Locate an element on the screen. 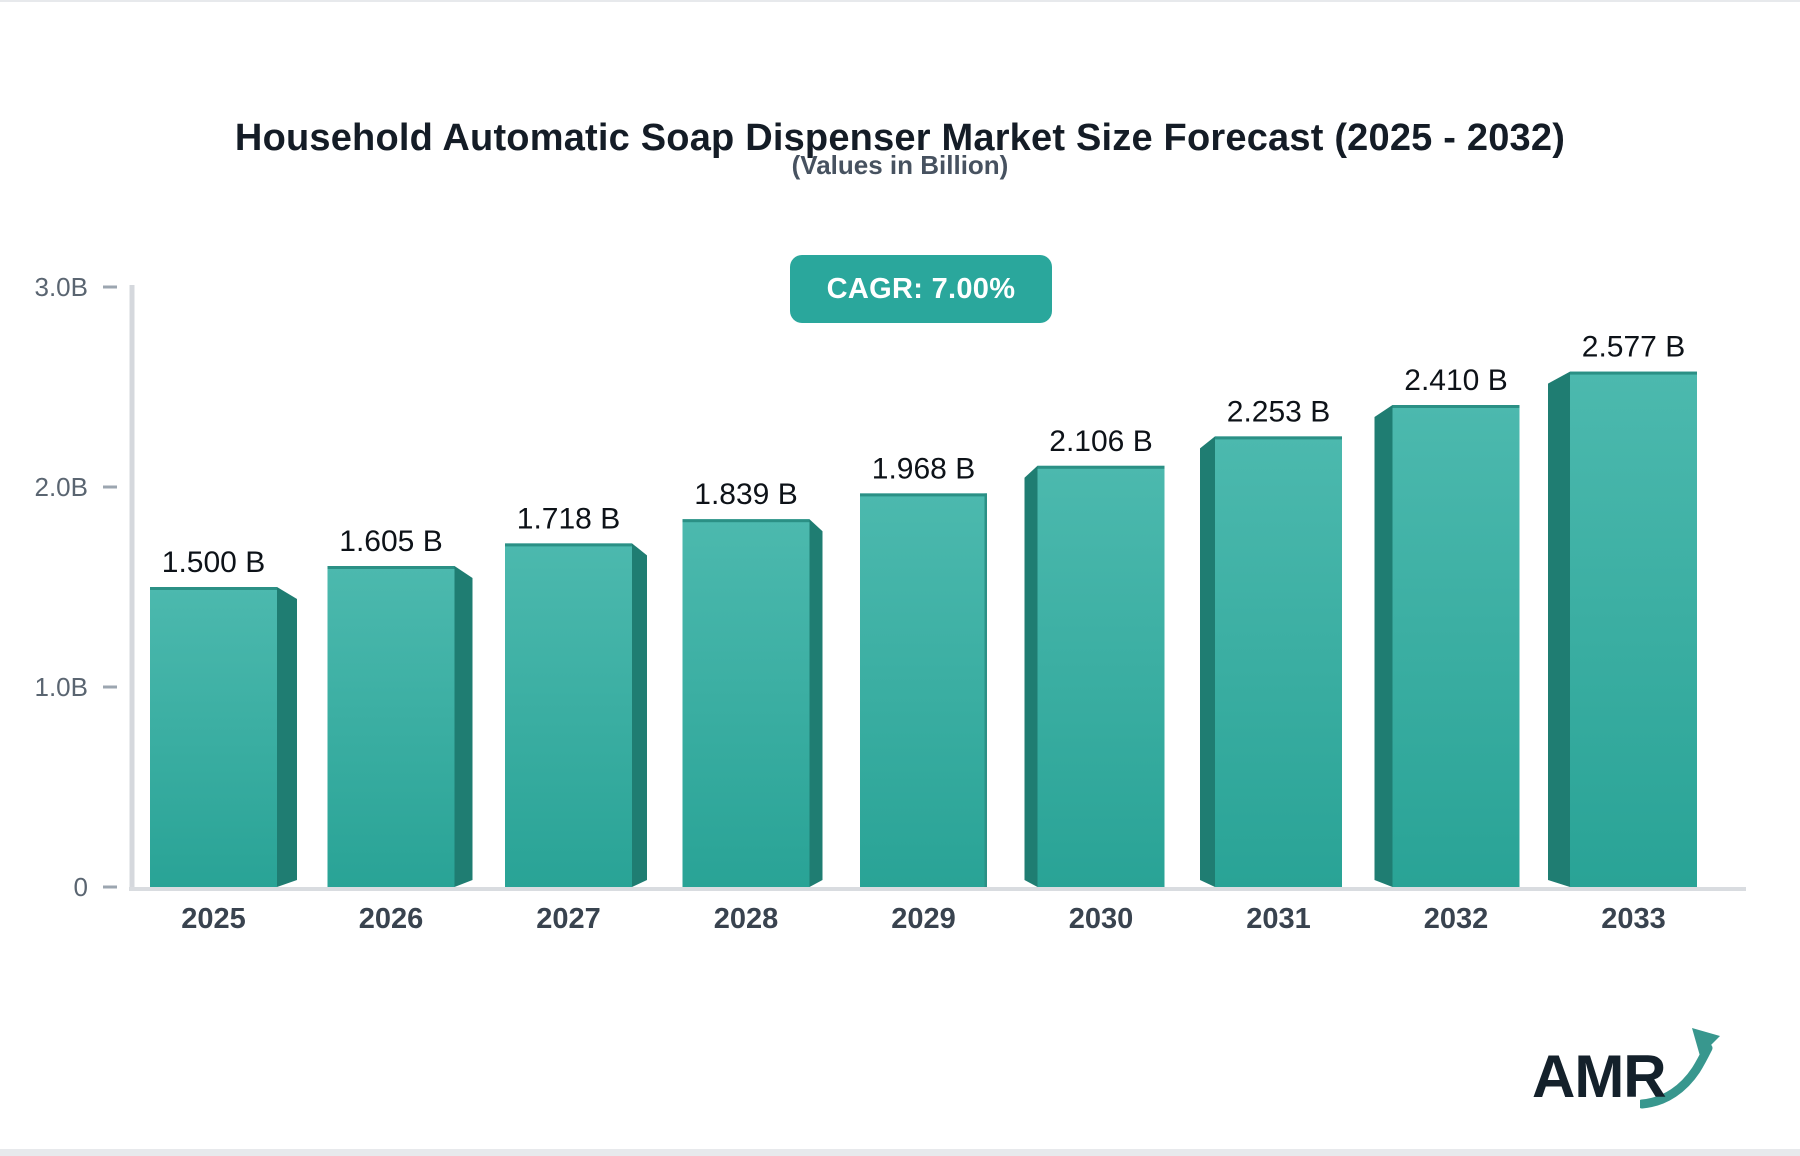  page-subtitle: (Values in Billion) is located at coordinates (900, 165).